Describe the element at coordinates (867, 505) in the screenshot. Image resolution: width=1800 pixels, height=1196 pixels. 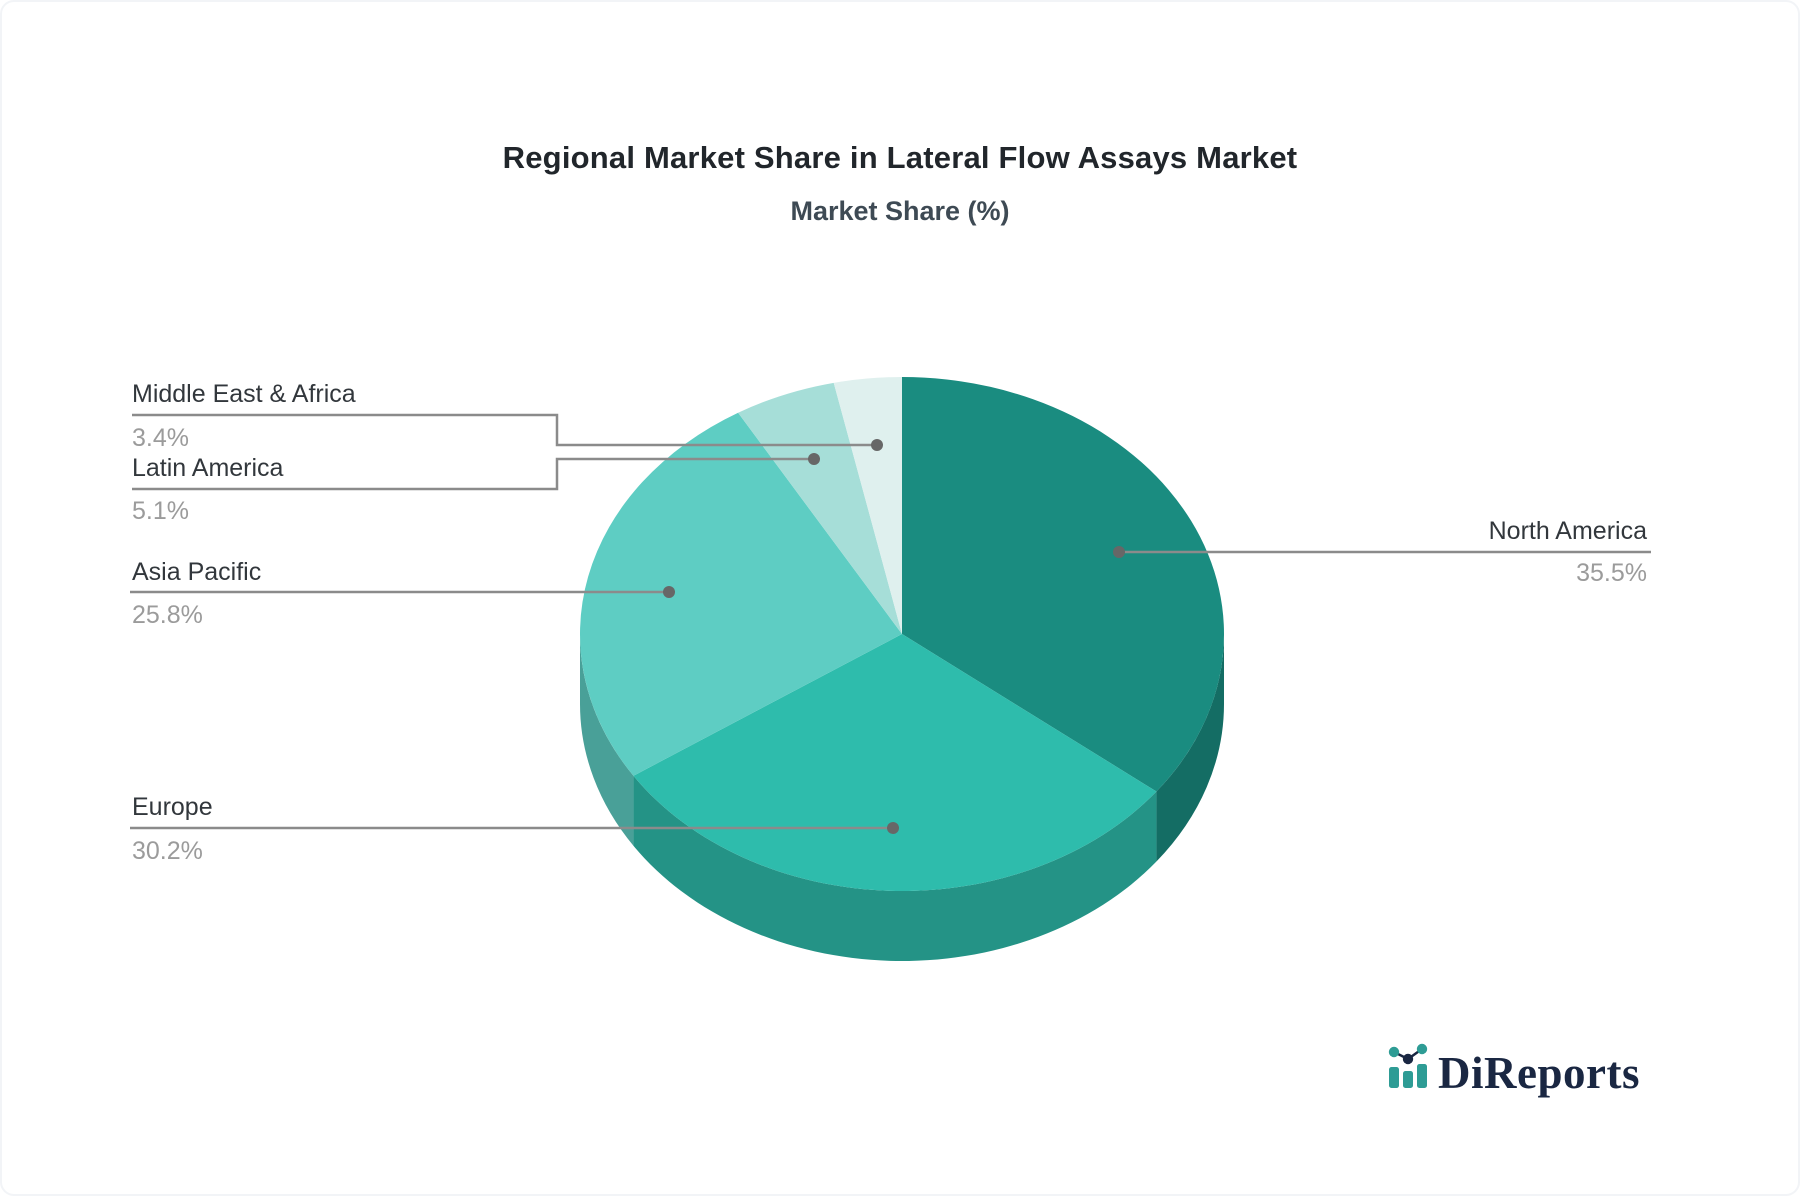
I see `pie-slice-middle-east-africa` at that location.